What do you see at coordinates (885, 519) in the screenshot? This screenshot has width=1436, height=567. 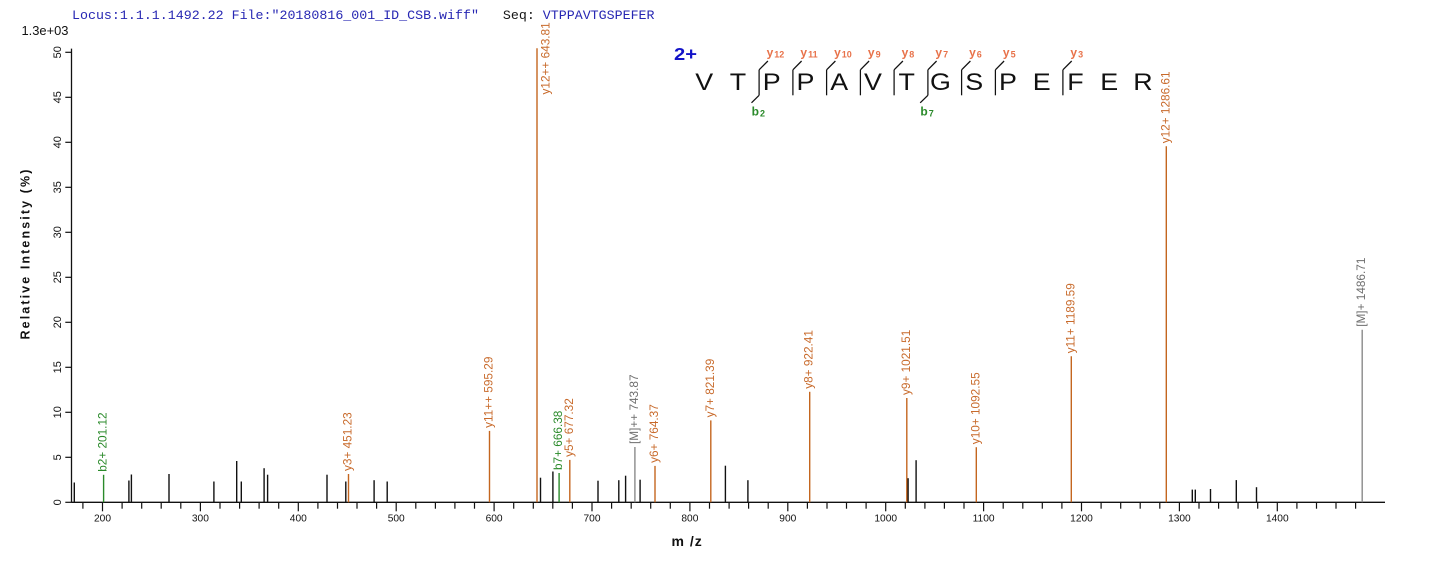 I see `svg-text: 1000` at bounding box center [885, 519].